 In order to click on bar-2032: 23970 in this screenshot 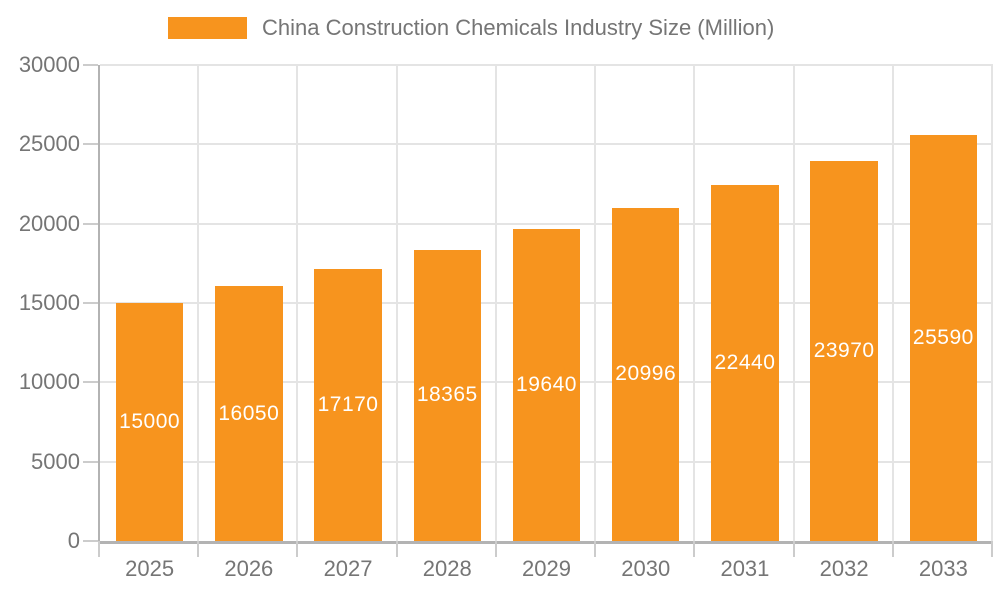, I will do `click(844, 350)`.